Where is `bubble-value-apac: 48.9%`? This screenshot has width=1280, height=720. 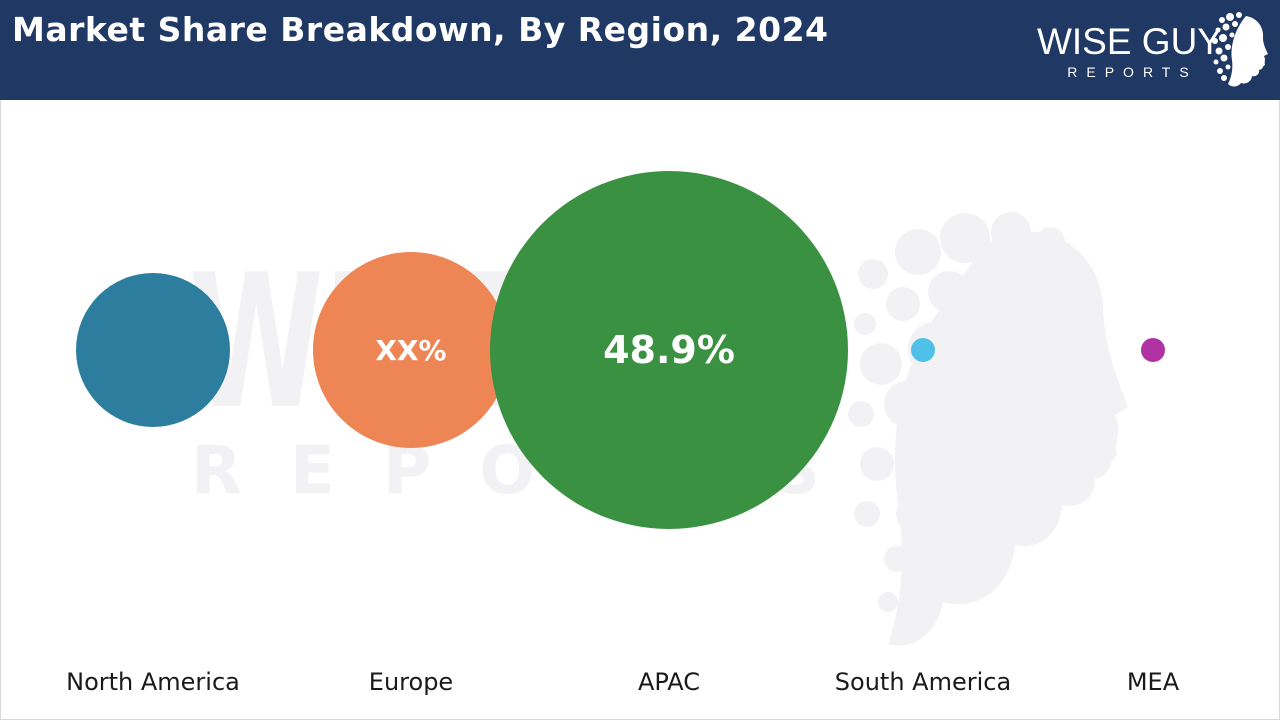
bubble-value-apac: 48.9% is located at coordinates (669, 350).